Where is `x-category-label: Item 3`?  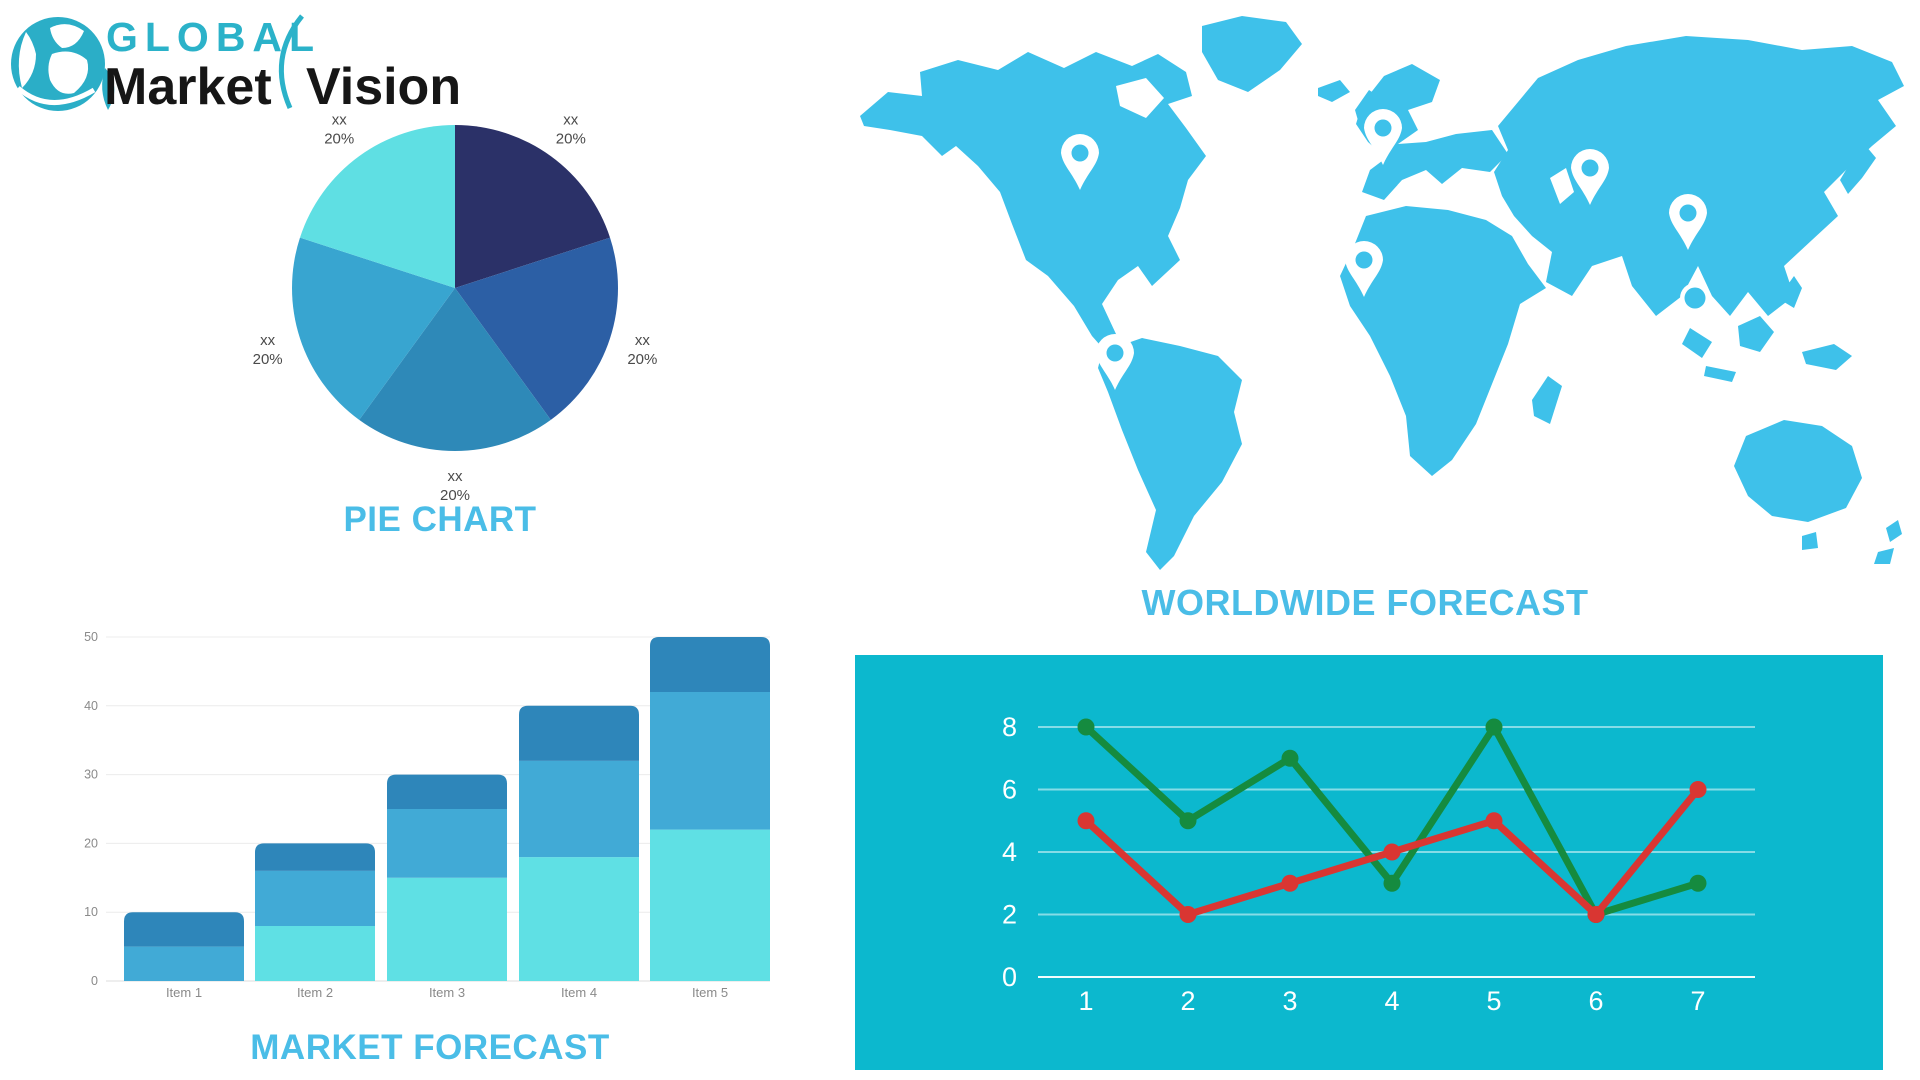 x-category-label: Item 3 is located at coordinates (447, 992).